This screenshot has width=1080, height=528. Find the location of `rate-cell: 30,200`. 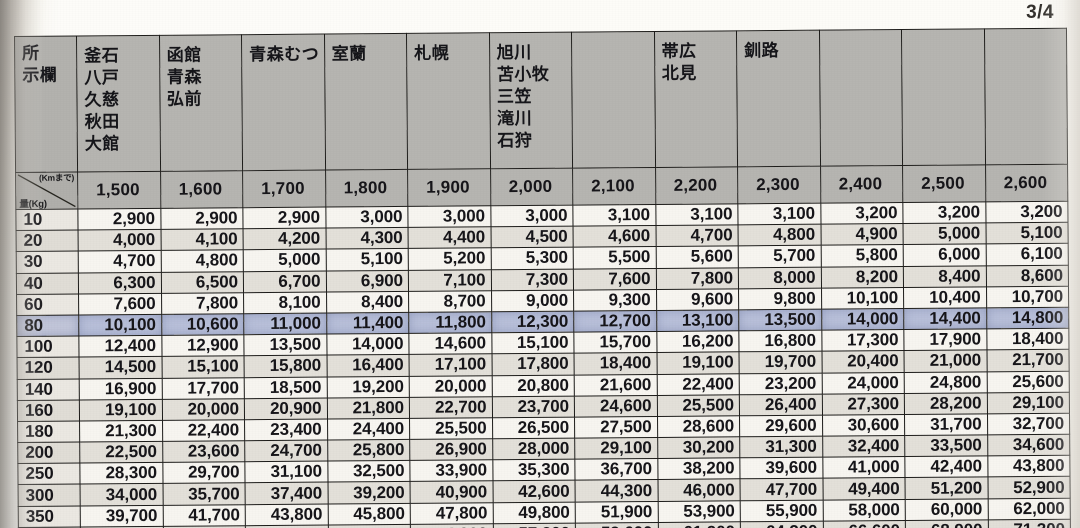

rate-cell: 30,200 is located at coordinates (698, 447).